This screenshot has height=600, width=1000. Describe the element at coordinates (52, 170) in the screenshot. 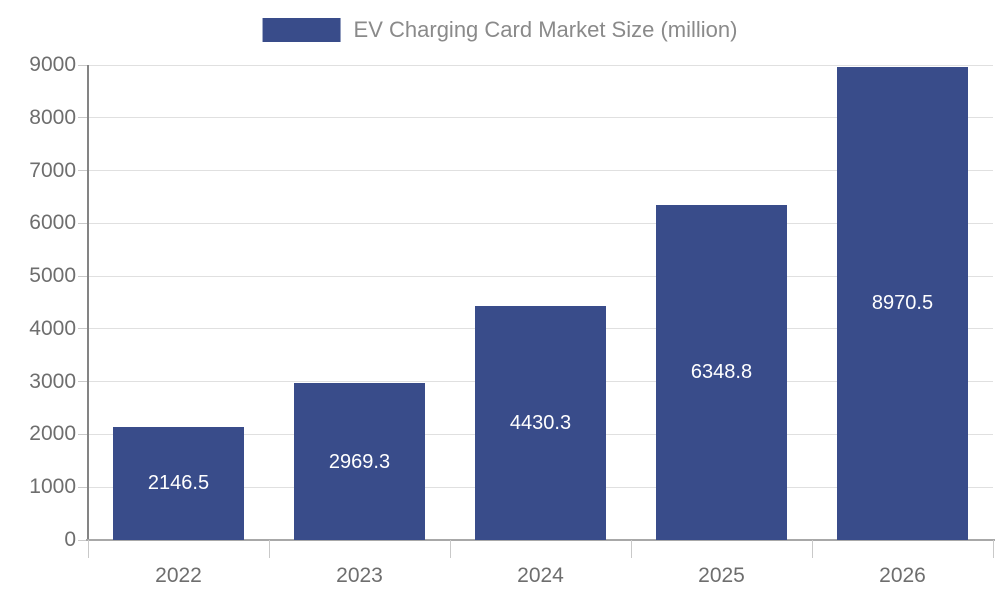

I see `y-axis-label: 7000` at that location.